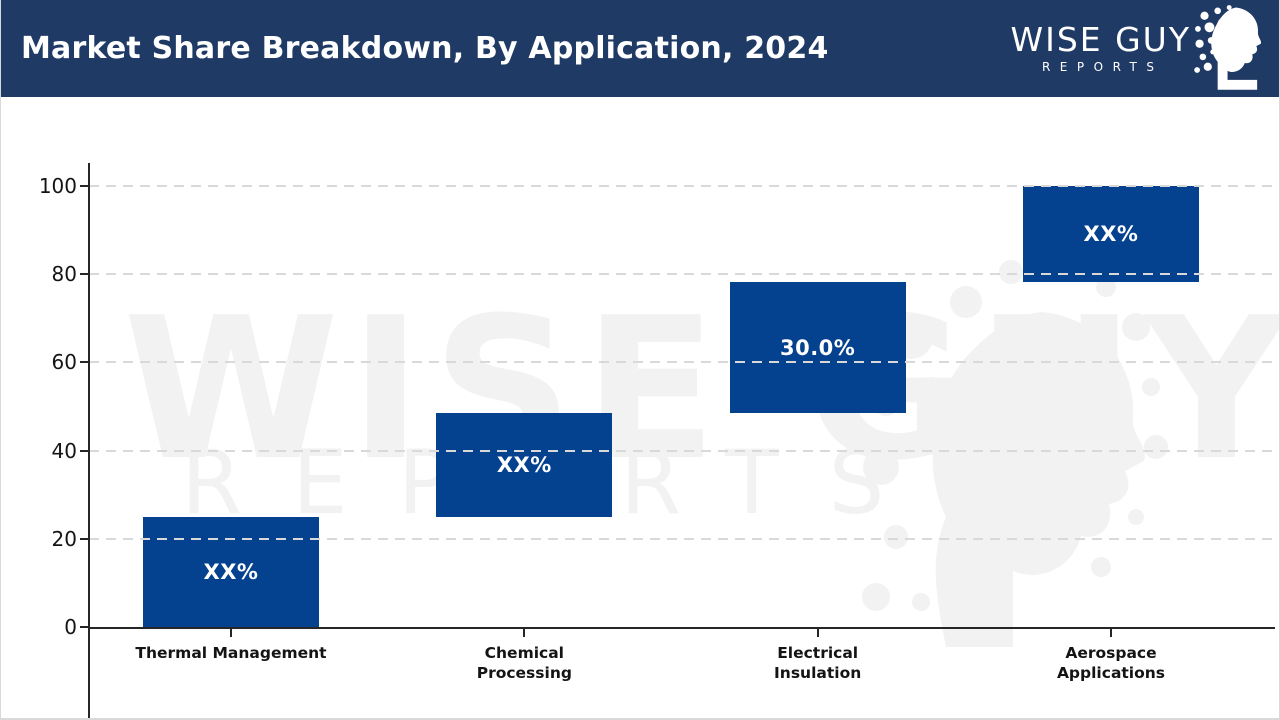 The image size is (1280, 720). I want to click on bar-value-label: 30.0%, so click(817, 347).